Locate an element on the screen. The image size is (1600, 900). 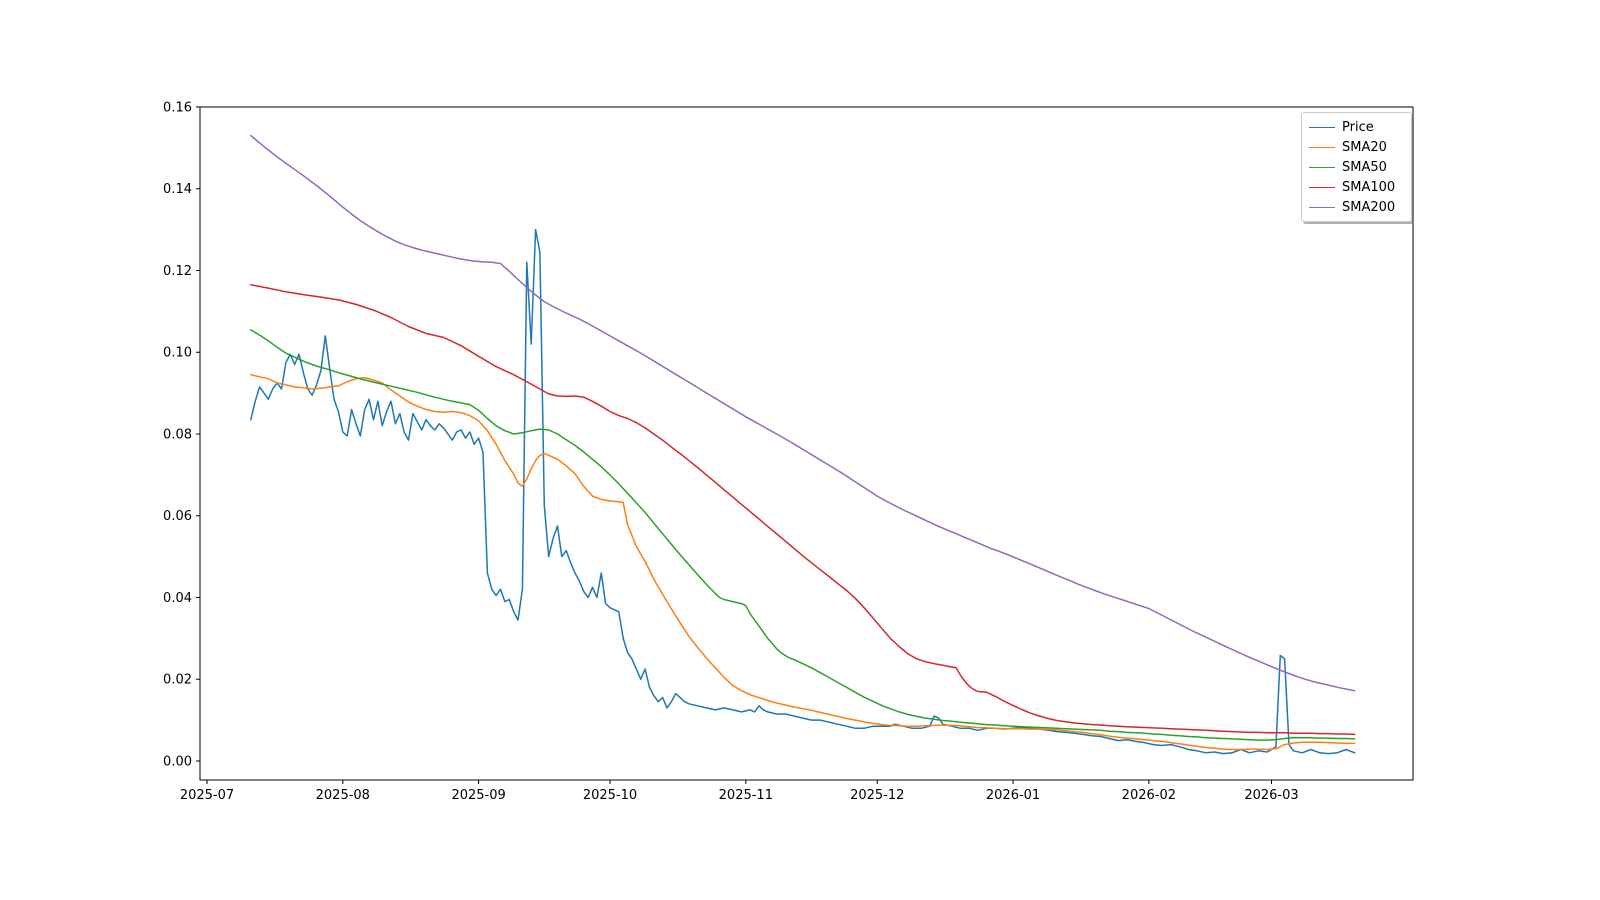
y-tick-label: 0.16 is located at coordinates (177, 108).